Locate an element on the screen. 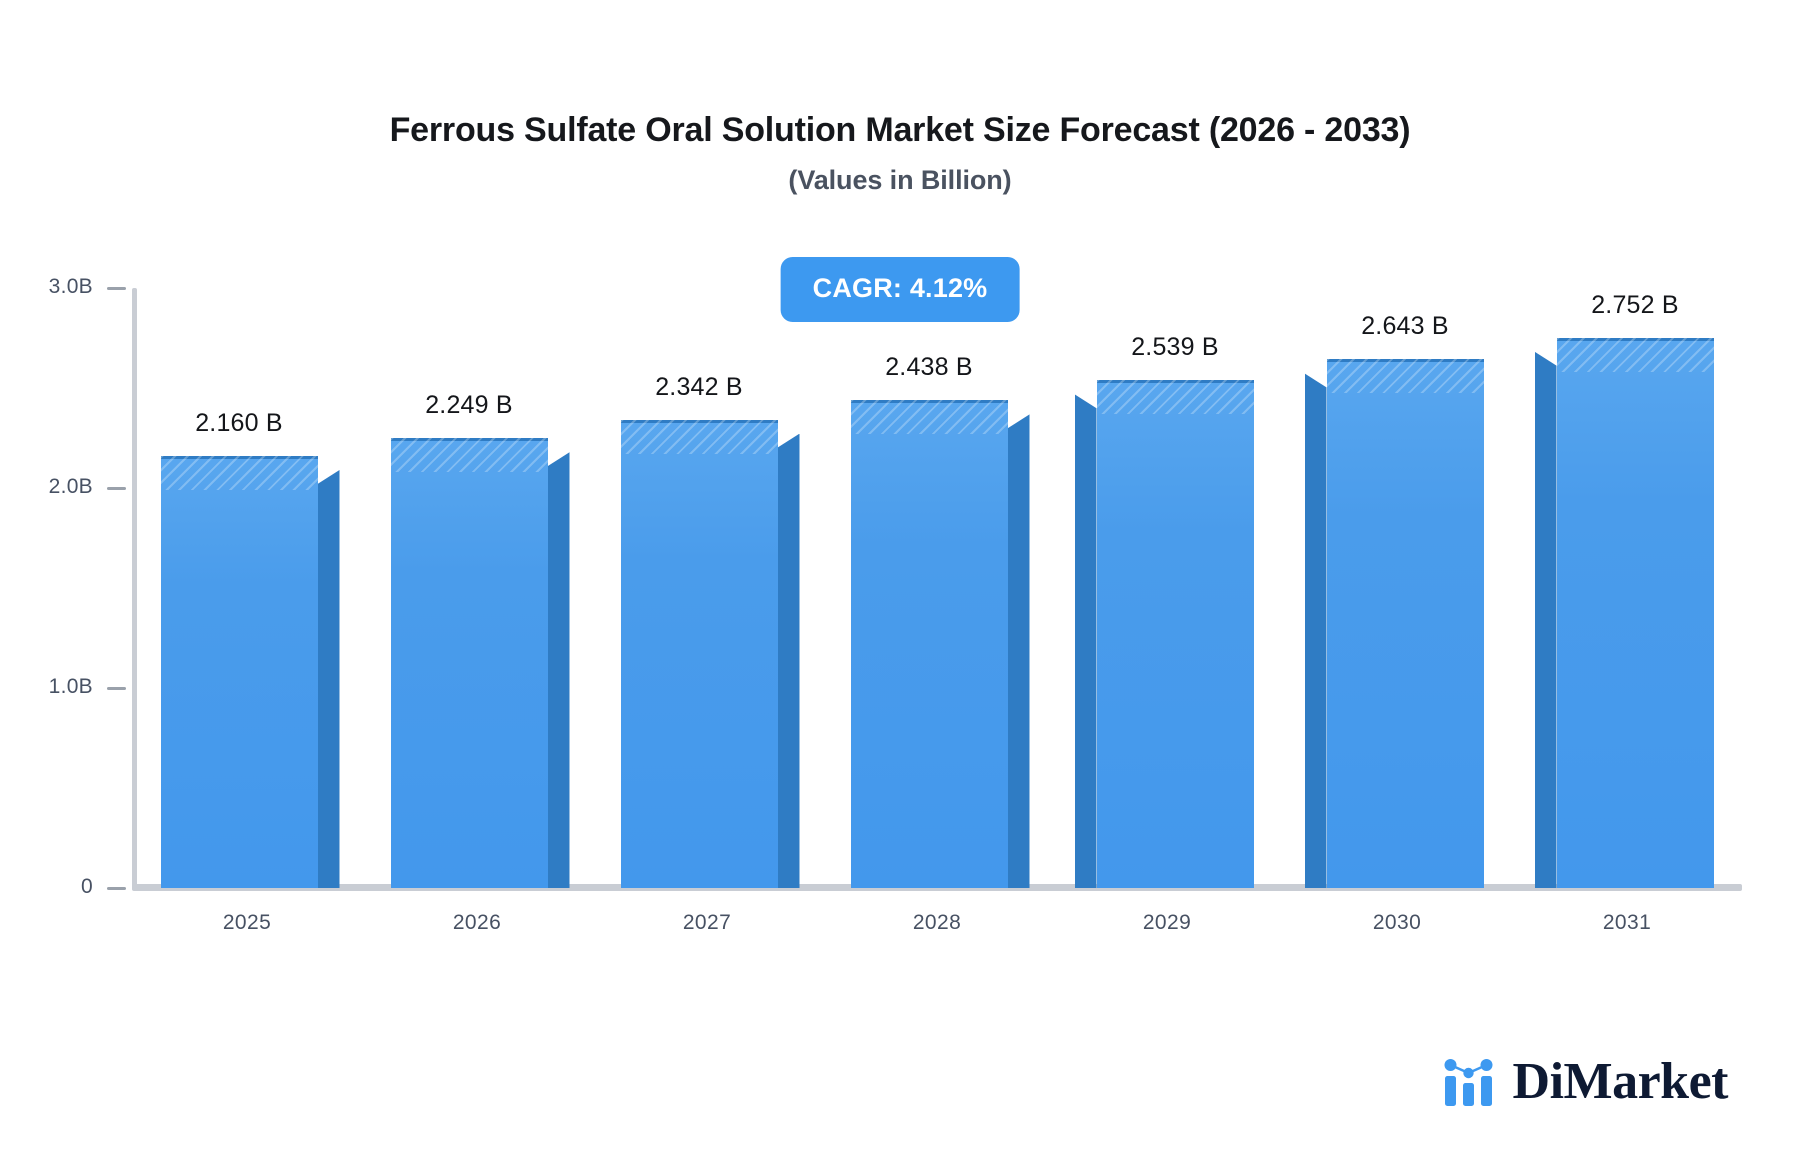  bar: 2.249 B is located at coordinates (480, 639).